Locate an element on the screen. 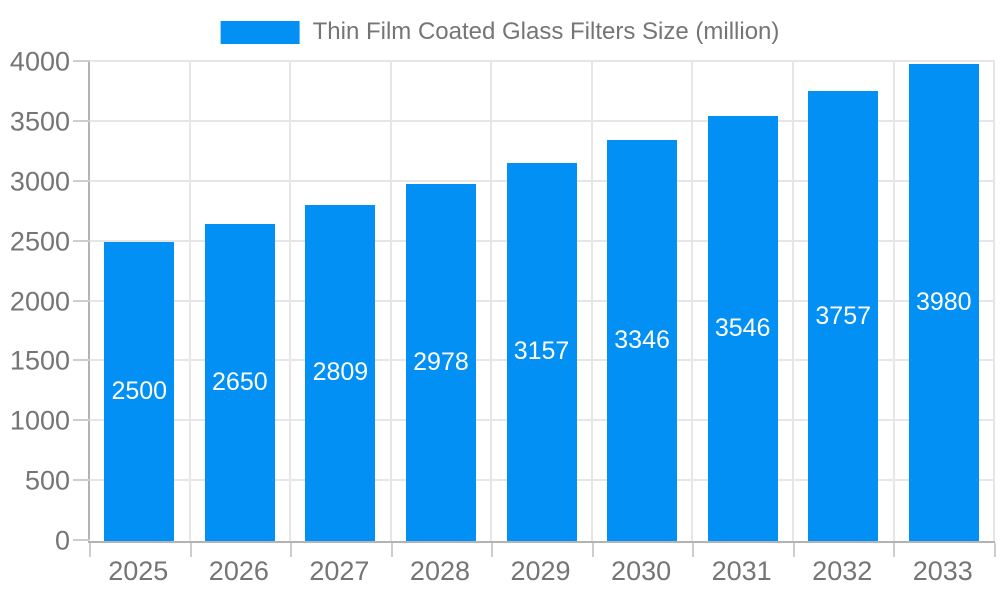 The height and width of the screenshot is (600, 1000). bar-slot: 2500 is located at coordinates (140, 301).